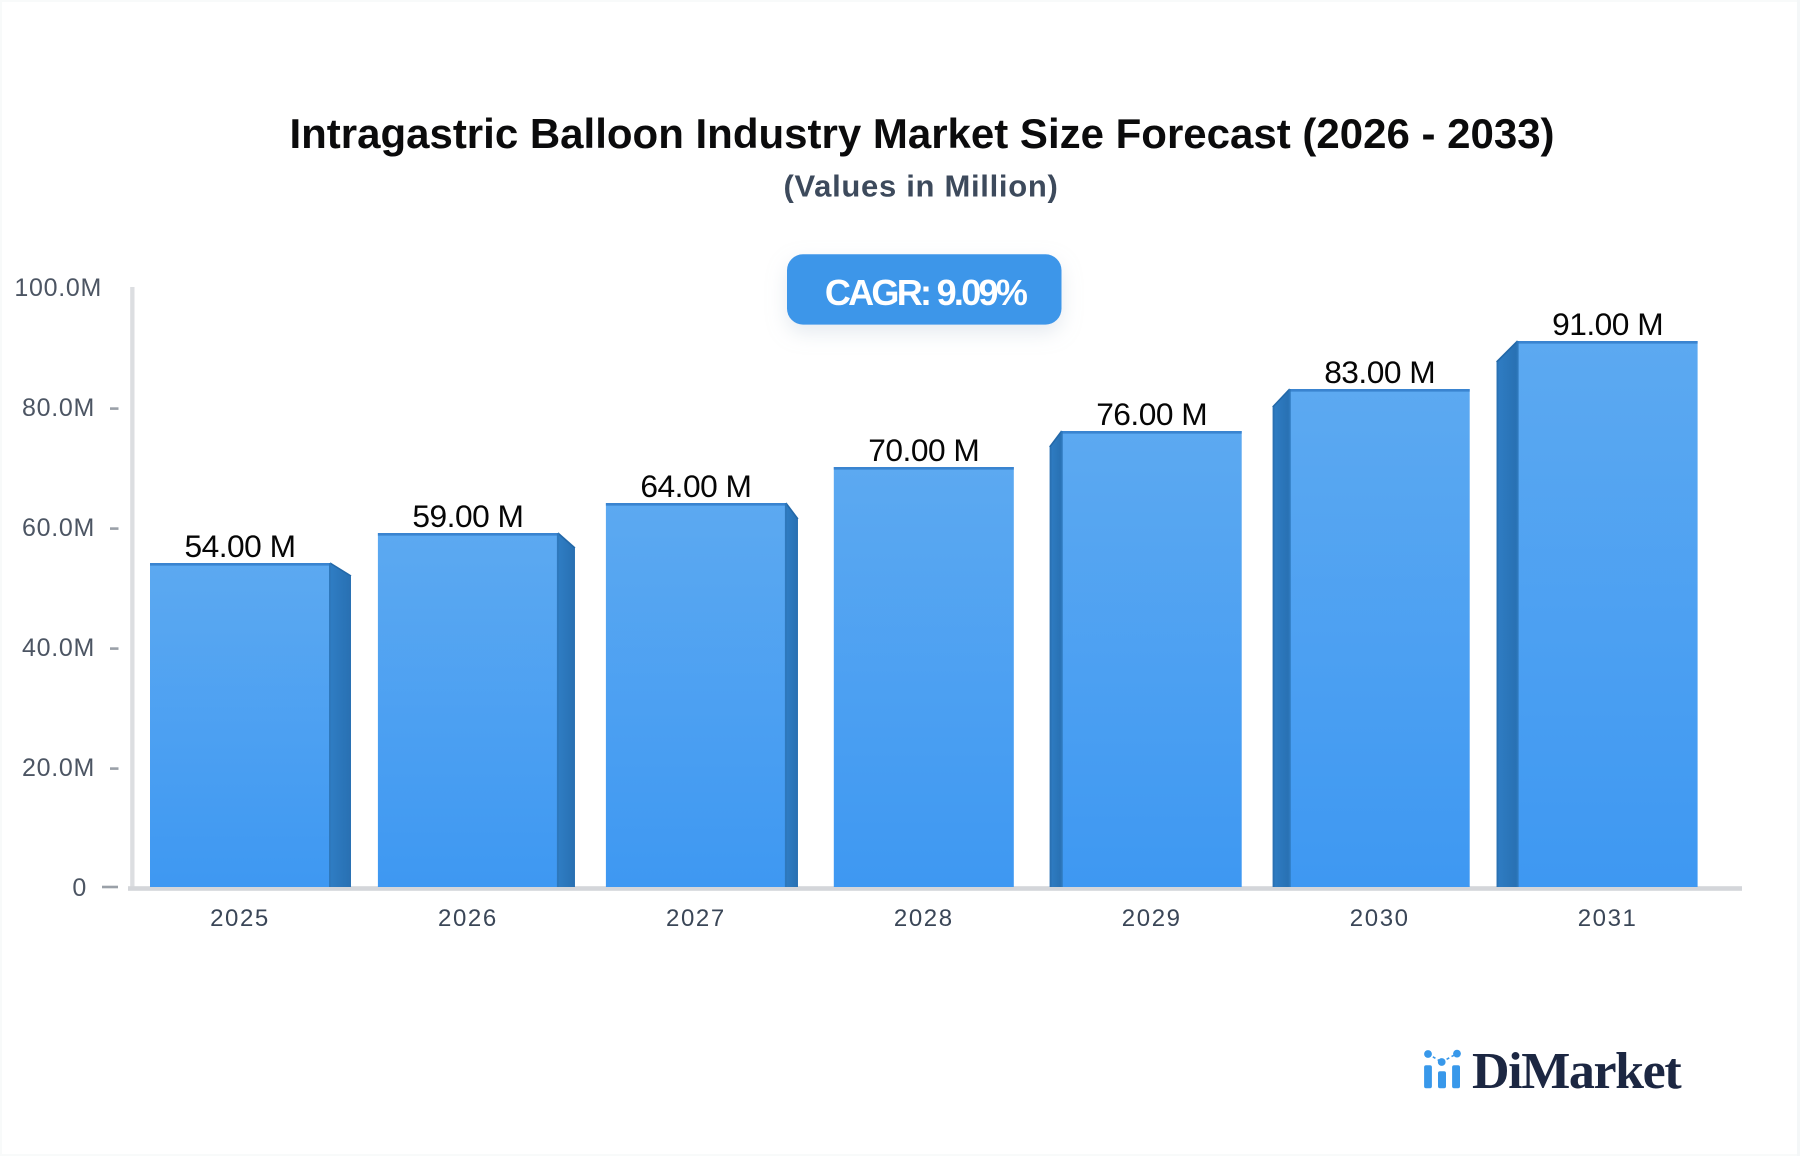 Image resolution: width=1800 pixels, height=1156 pixels. I want to click on svg-text: 100.0M, so click(58, 288).